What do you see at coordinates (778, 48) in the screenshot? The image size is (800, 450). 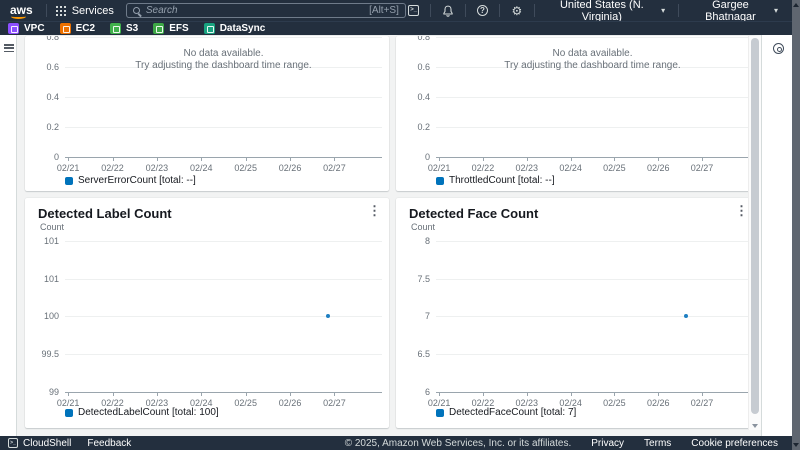 I see `info-icon` at bounding box center [778, 48].